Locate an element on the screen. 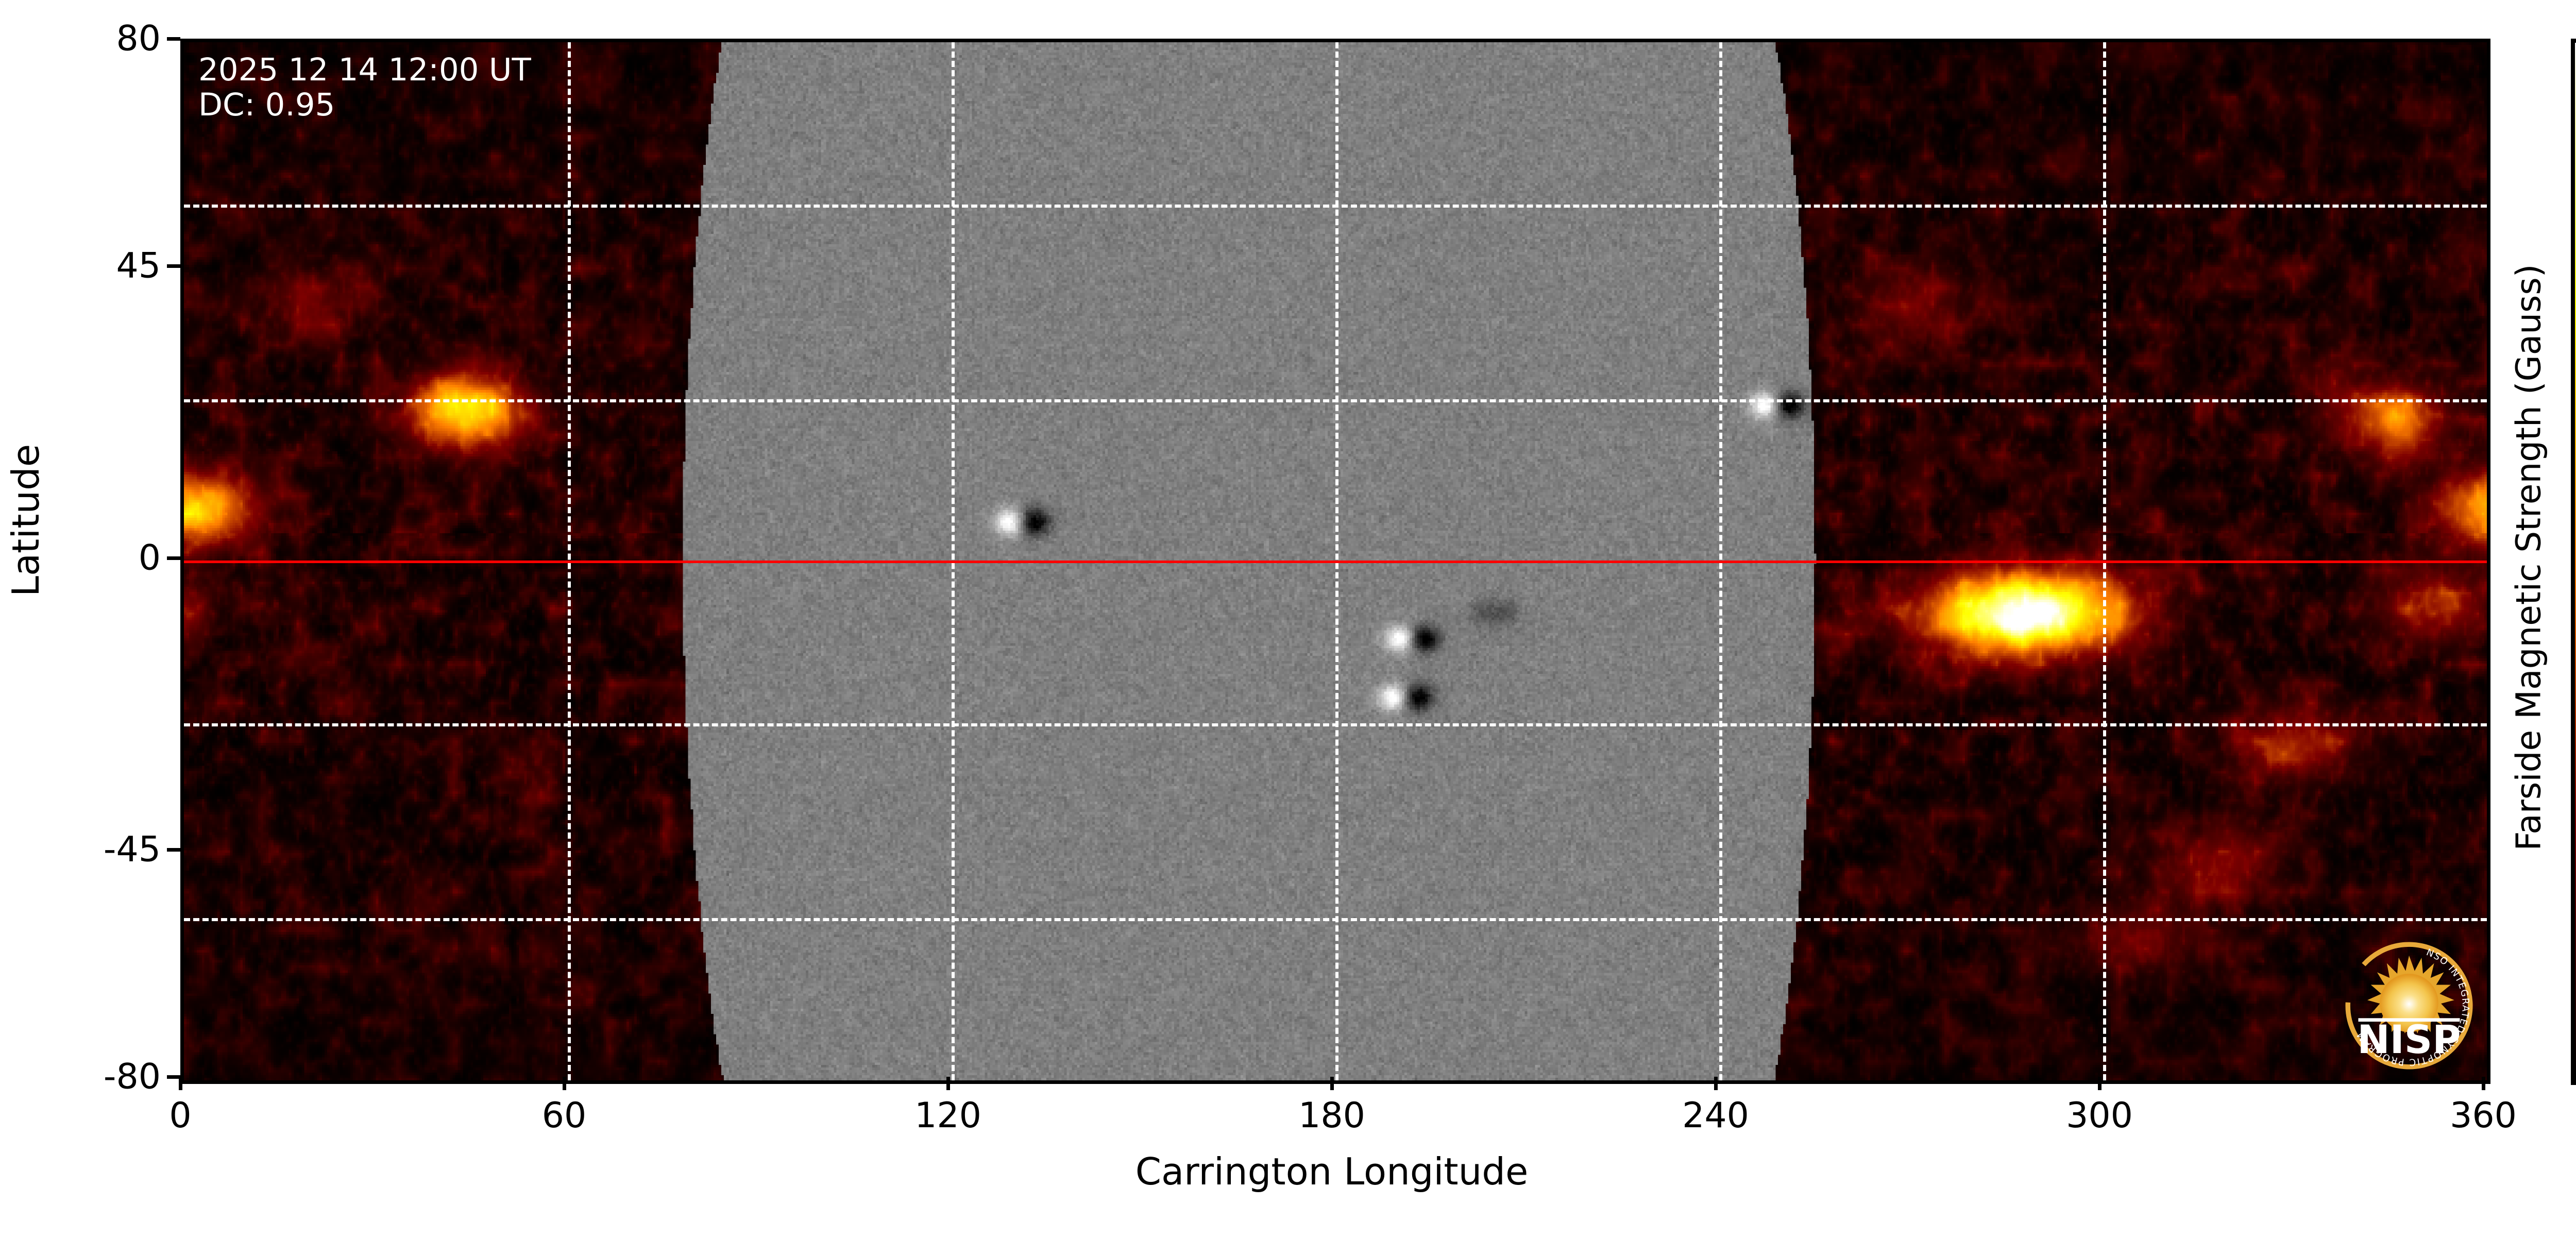 The image size is (2576, 1238). farside-colorbar-label: Farside Magnetic Strength (Gauss) is located at coordinates (2529, 557).